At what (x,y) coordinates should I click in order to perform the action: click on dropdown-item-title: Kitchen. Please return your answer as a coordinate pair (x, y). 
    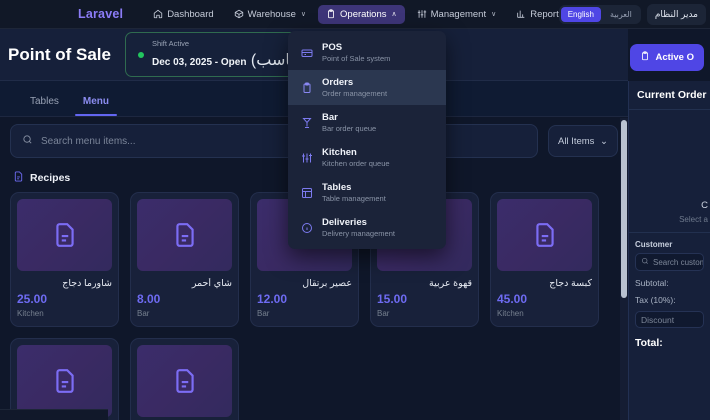
    Looking at the image, I should click on (339, 152).